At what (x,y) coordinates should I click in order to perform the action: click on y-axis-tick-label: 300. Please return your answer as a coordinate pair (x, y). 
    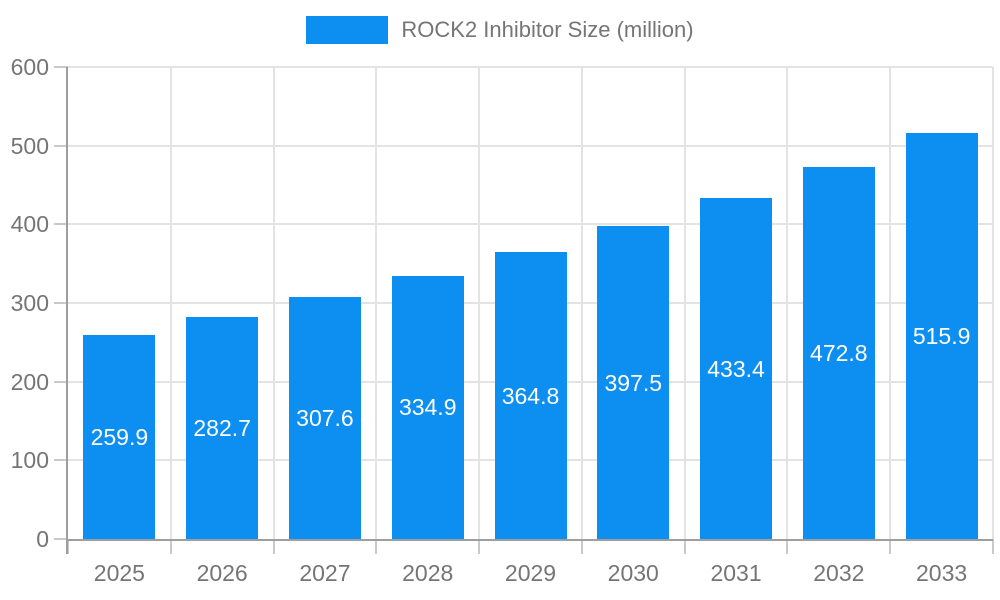
    Looking at the image, I should click on (29, 303).